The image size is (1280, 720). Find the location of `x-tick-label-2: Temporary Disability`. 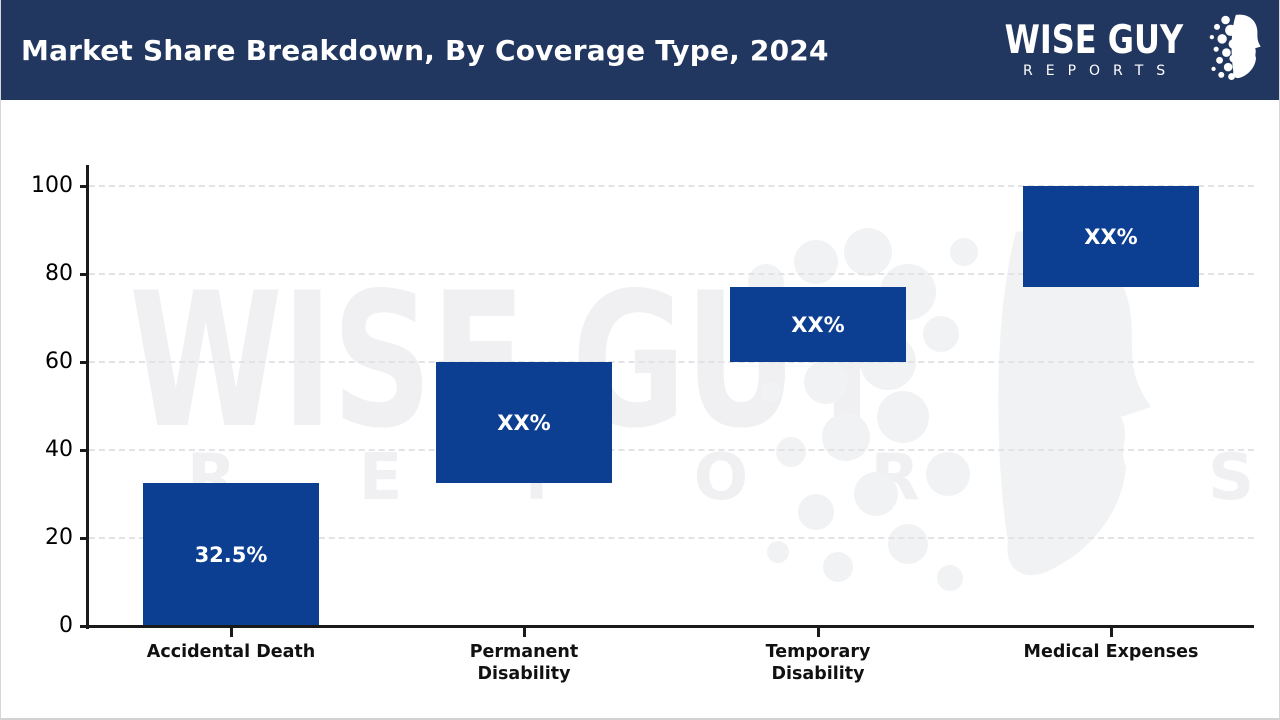

x-tick-label-2: Temporary Disability is located at coordinates (818, 663).